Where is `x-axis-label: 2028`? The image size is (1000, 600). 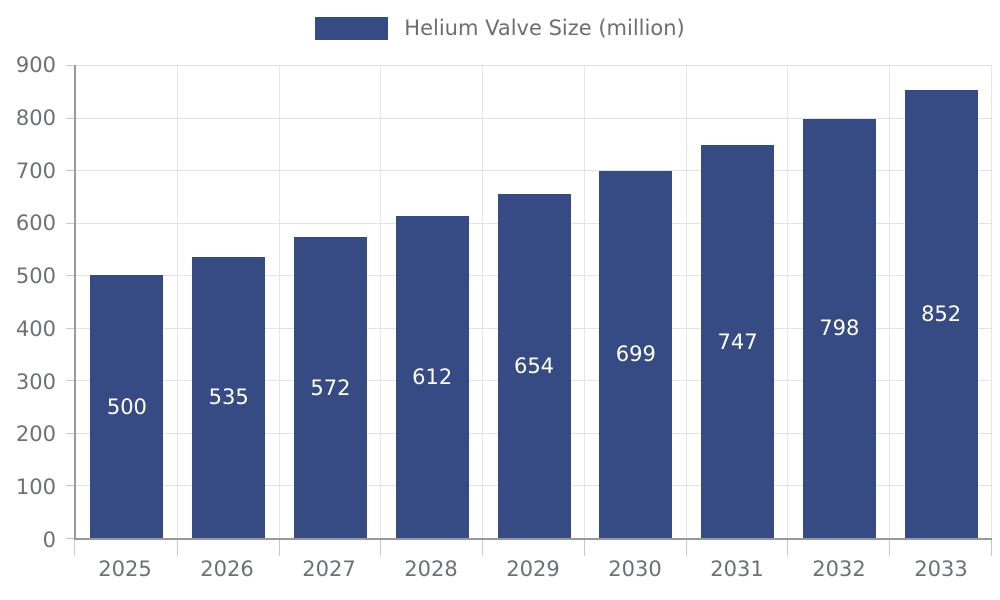 x-axis-label: 2028 is located at coordinates (431, 569).